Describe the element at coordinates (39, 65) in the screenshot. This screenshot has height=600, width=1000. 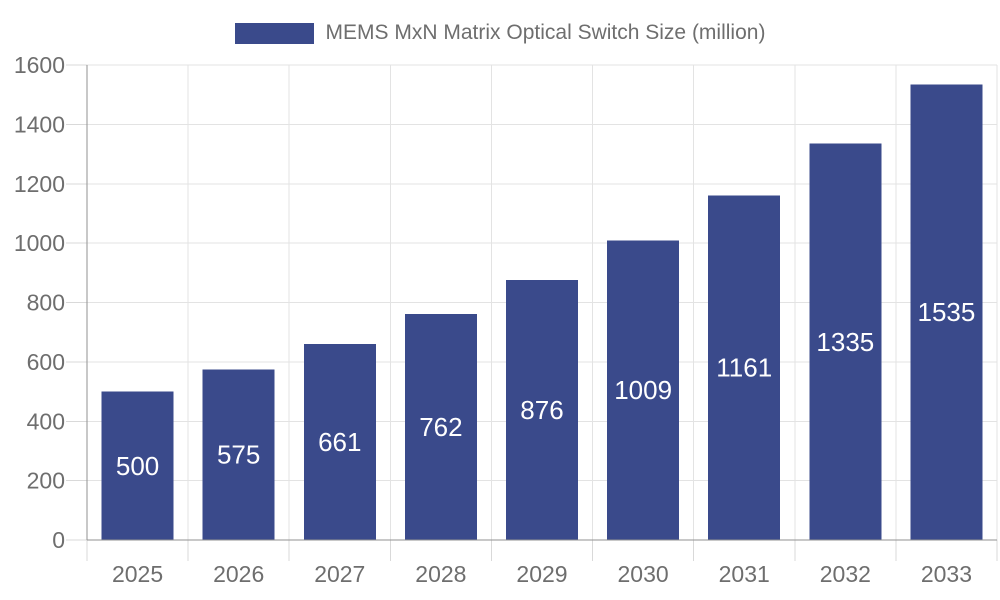
I see `y-tick-label-1600: 1600` at that location.